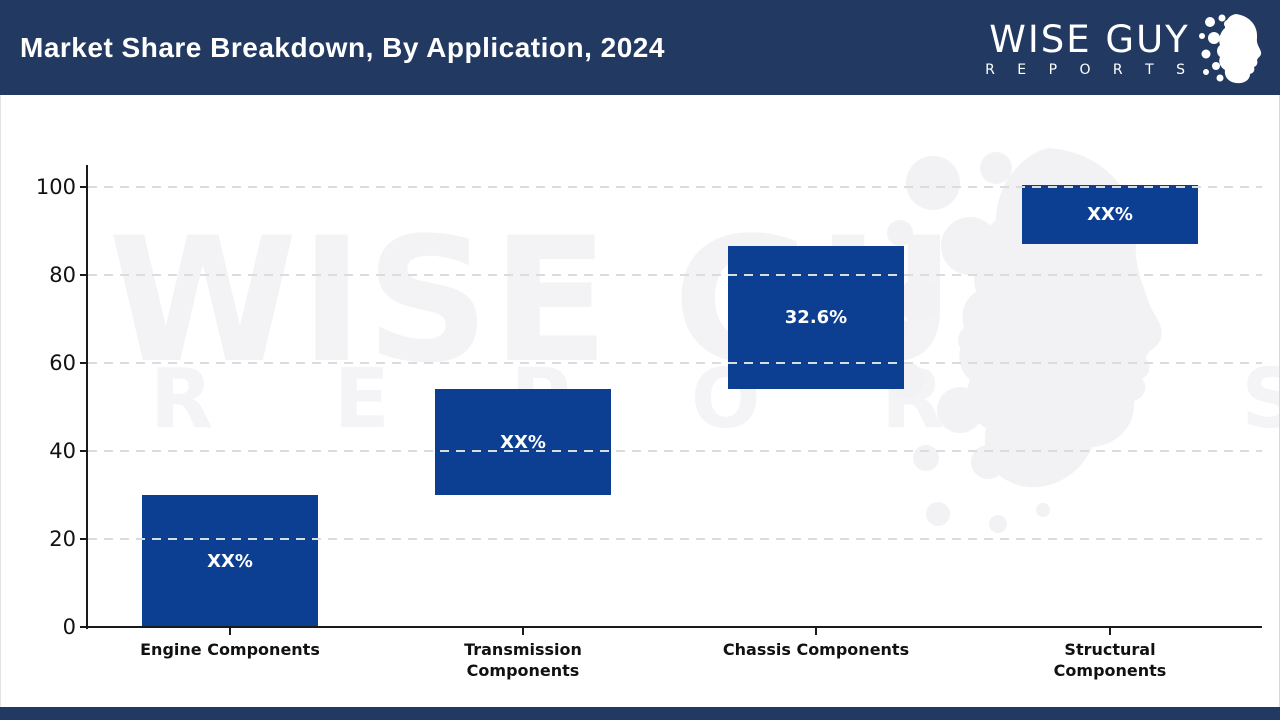  Describe the element at coordinates (1089, 70) in the screenshot. I see `logo-reports-label: R E P O R T S` at that location.